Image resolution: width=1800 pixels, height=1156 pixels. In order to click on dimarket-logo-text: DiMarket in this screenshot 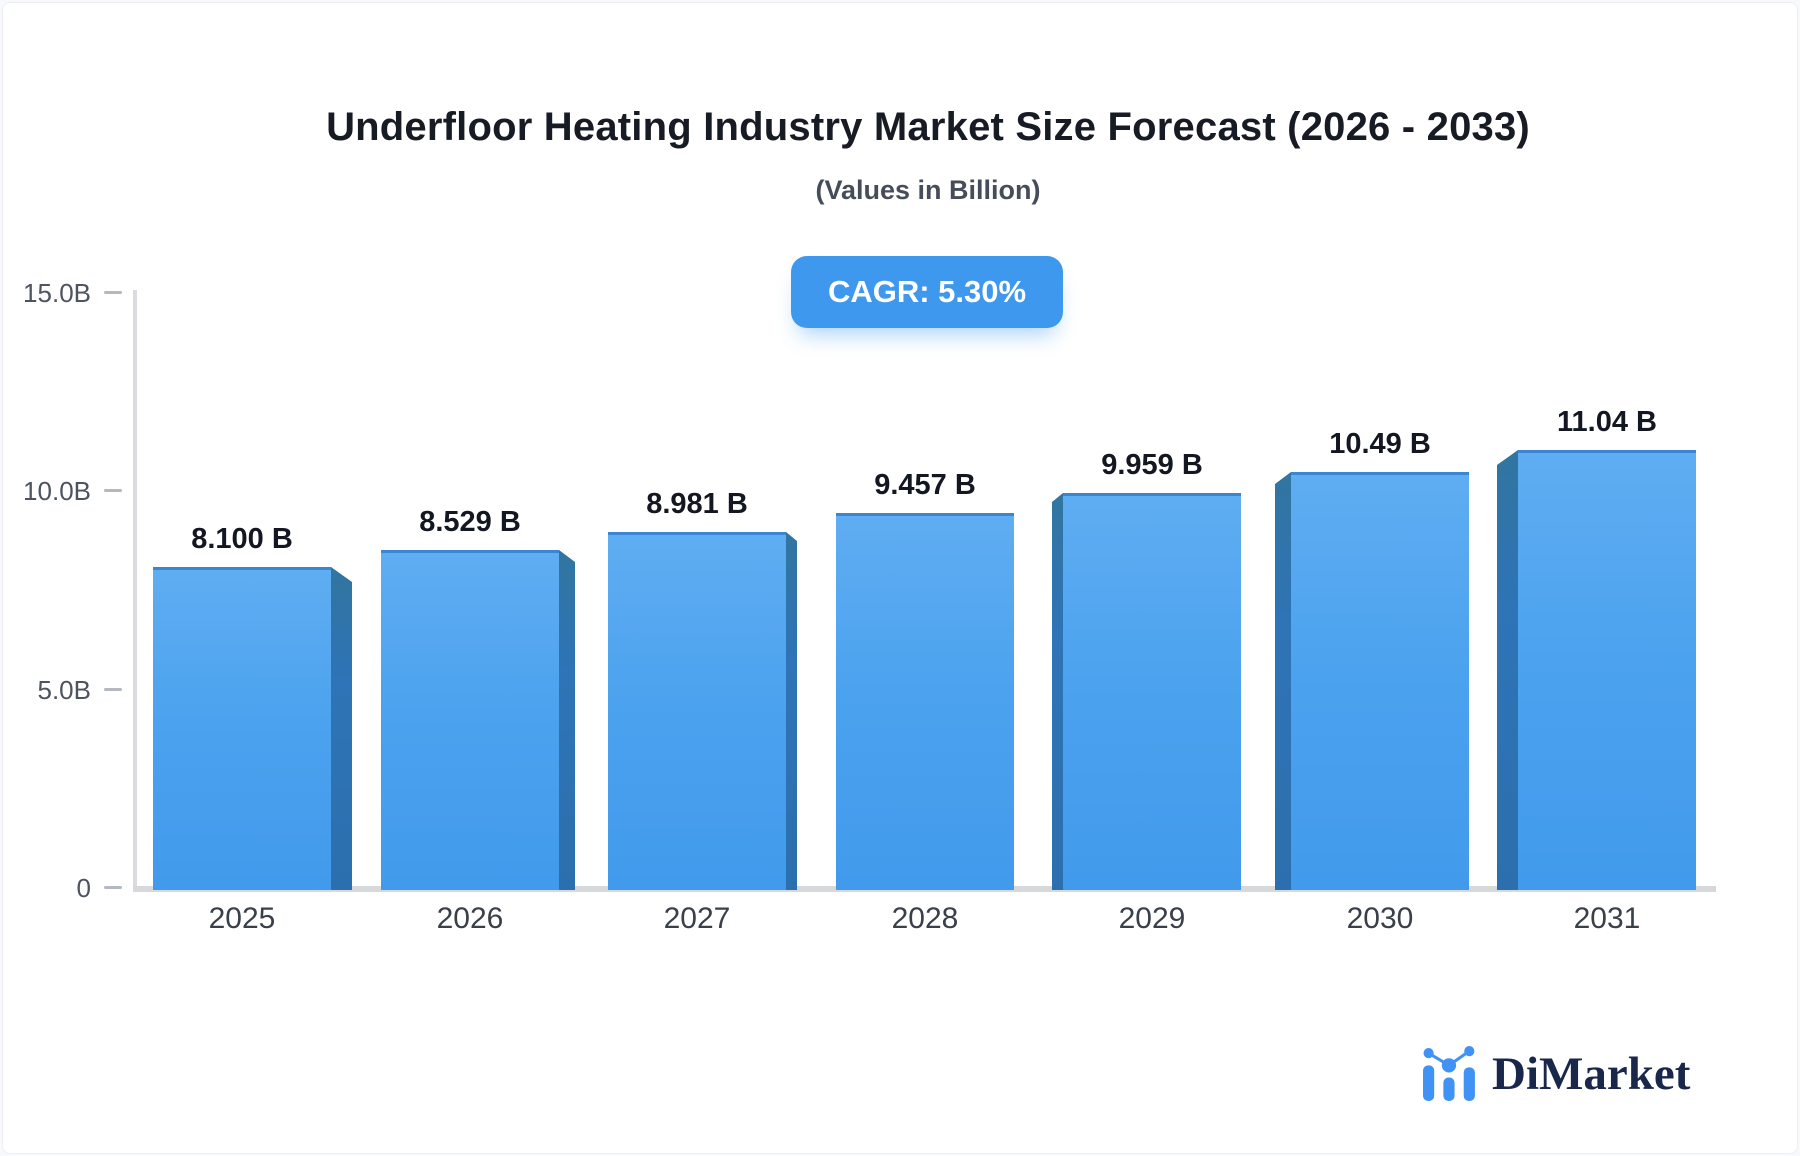, I will do `click(1591, 1074)`.